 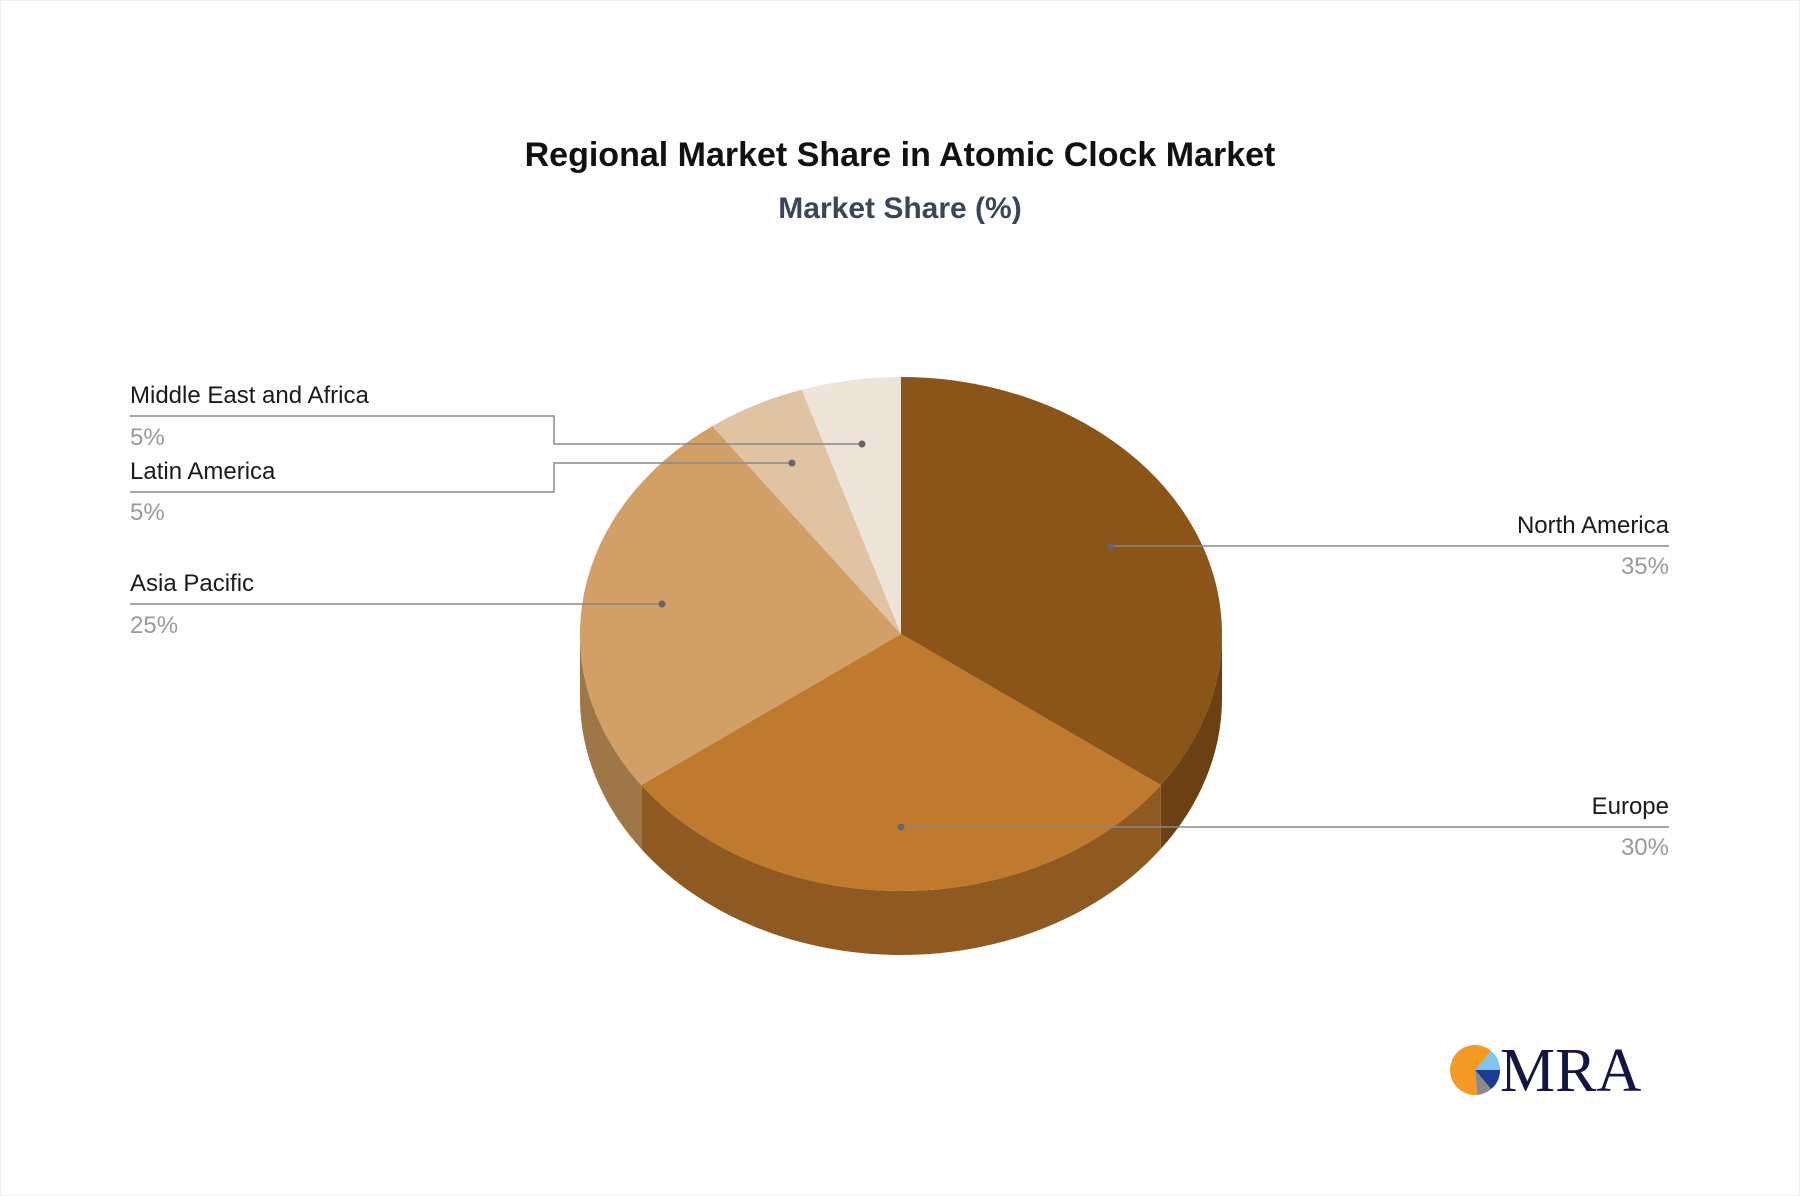 What do you see at coordinates (1191, 742) in the screenshot?
I see `pie-side-north-america` at bounding box center [1191, 742].